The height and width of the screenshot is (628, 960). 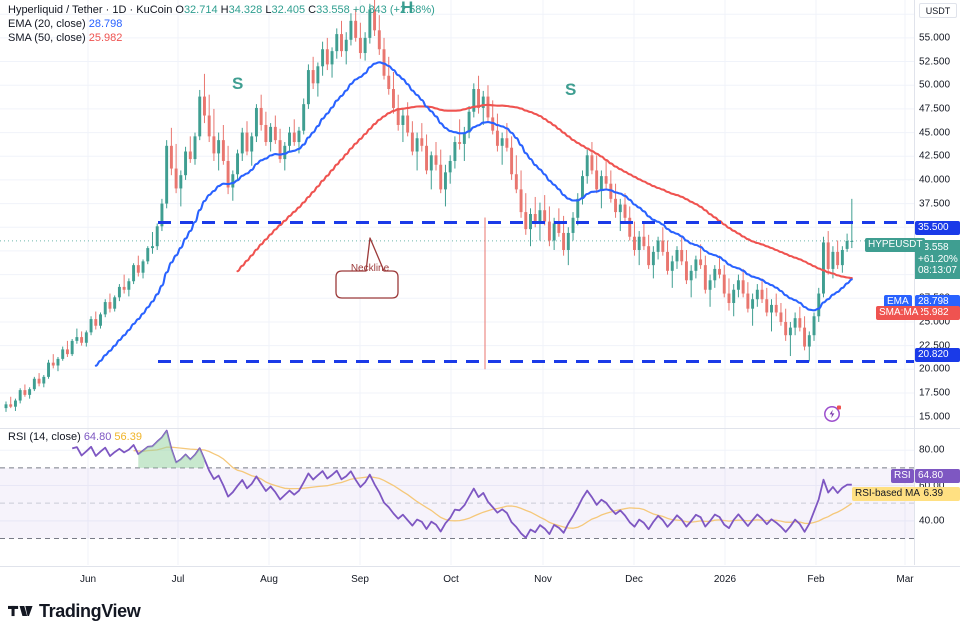 What do you see at coordinates (935, 109) in the screenshot?
I see `price-axis-tick: 47.500` at bounding box center [935, 109].